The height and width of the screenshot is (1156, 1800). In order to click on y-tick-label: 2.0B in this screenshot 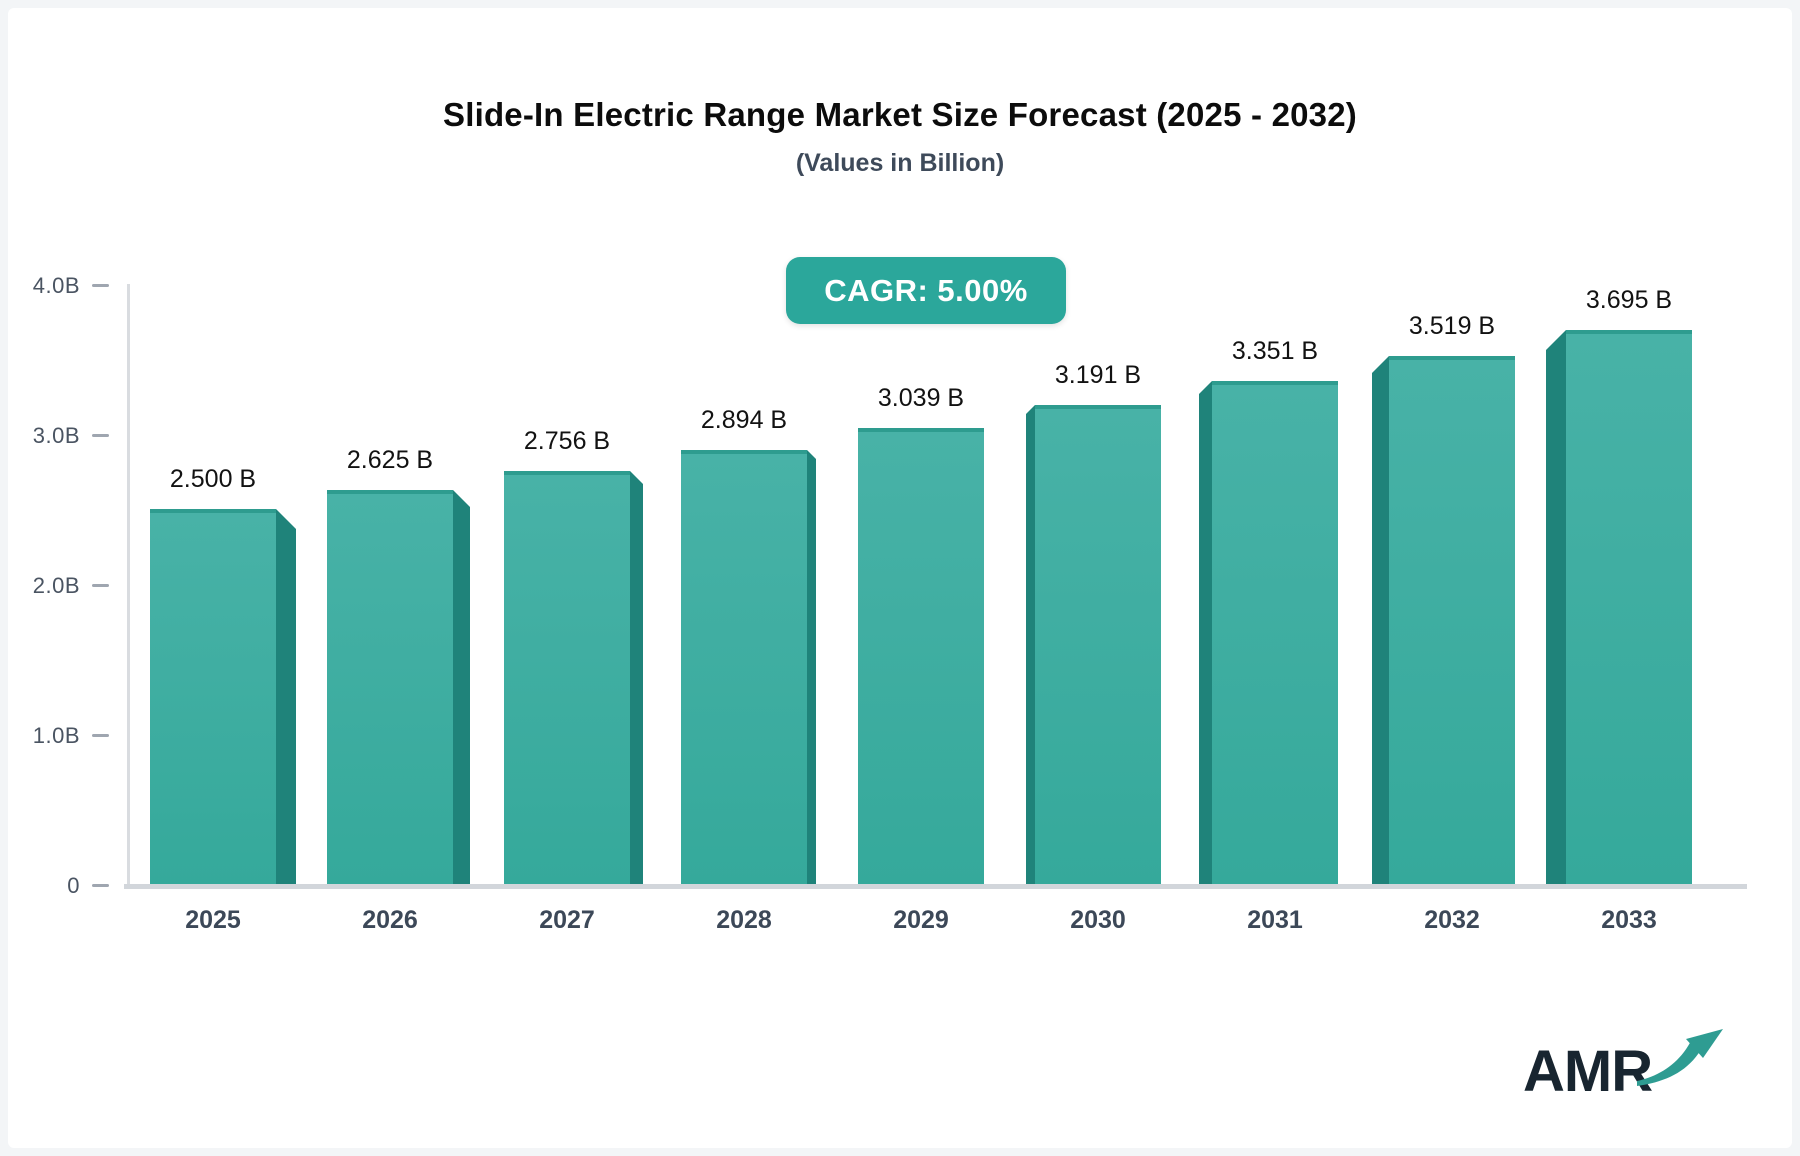, I will do `click(56, 585)`.